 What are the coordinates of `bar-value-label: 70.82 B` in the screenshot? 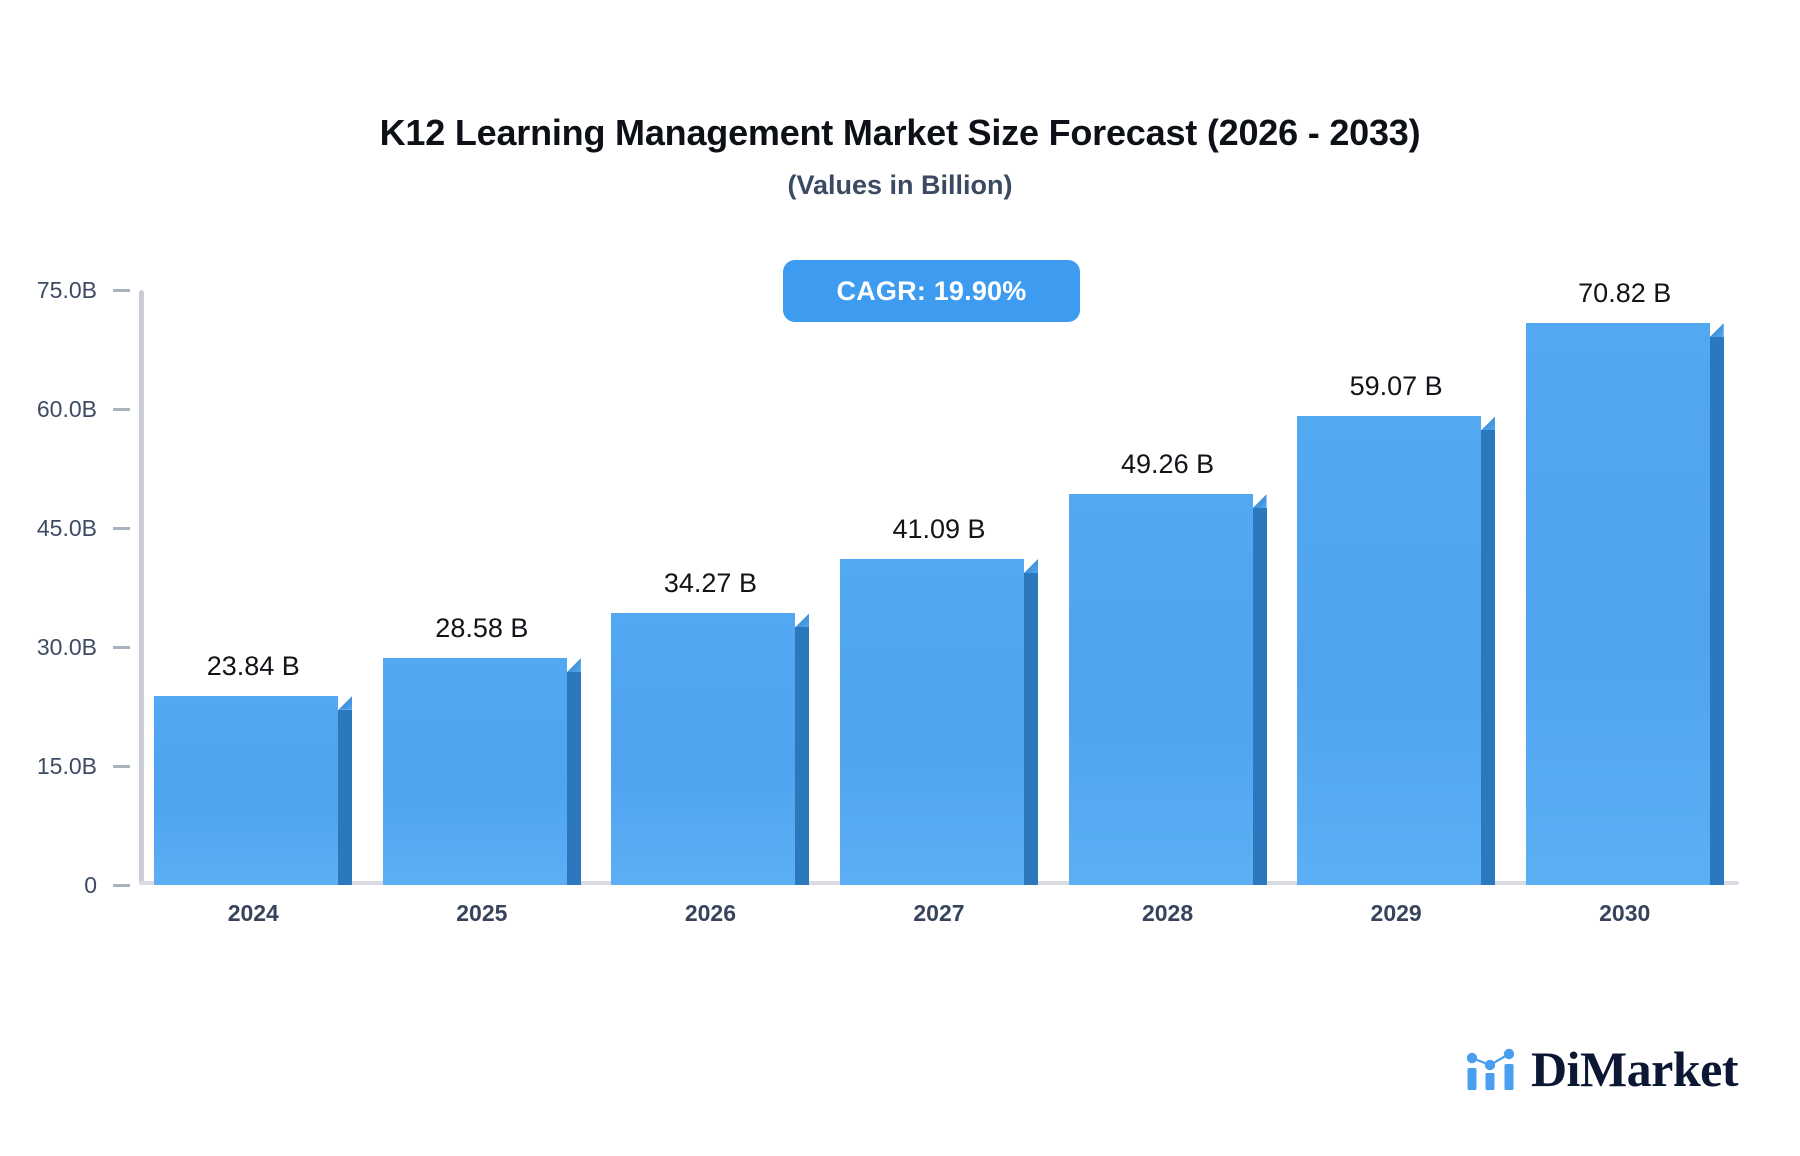 It's located at (1625, 293).